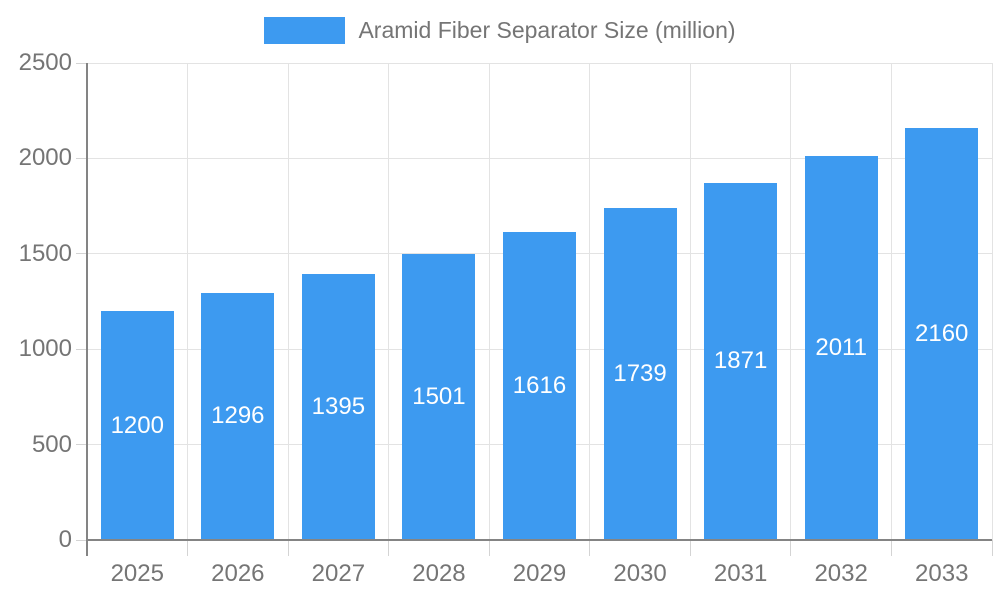  What do you see at coordinates (87, 309) in the screenshot?
I see `y-axis-line` at bounding box center [87, 309].